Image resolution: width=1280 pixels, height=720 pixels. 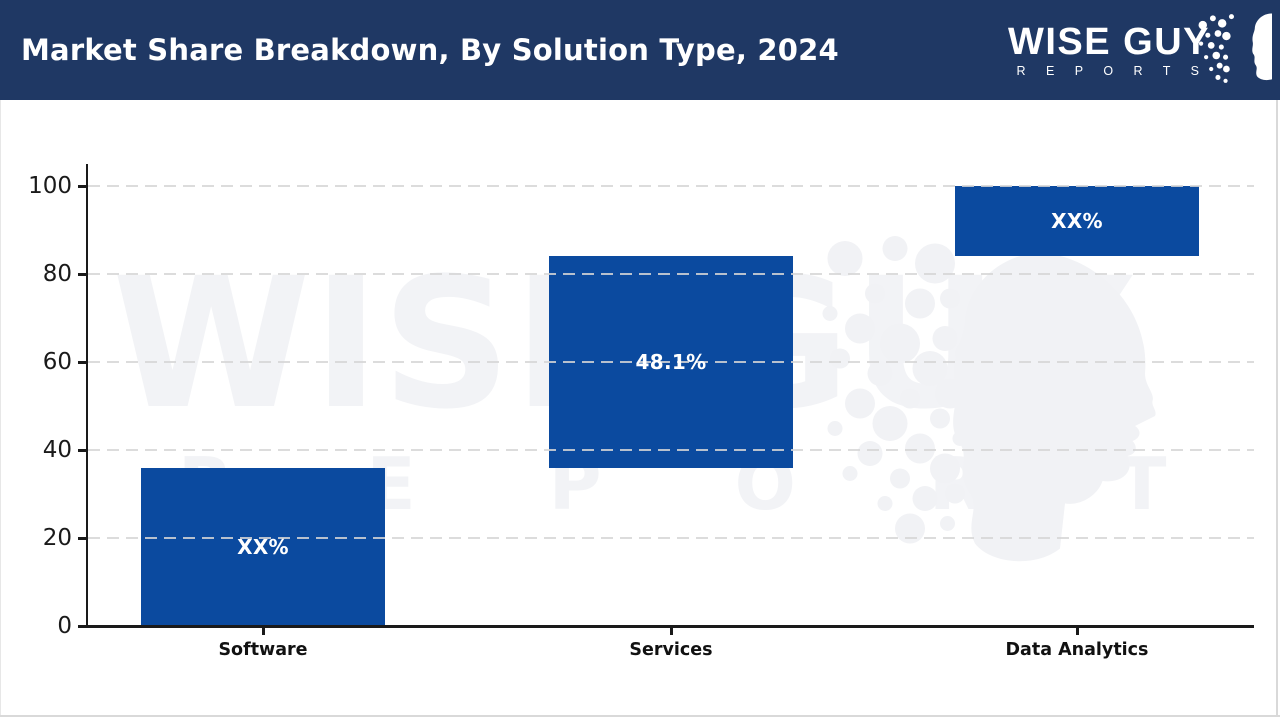 What do you see at coordinates (1108, 41) in the screenshot?
I see `brand-name: WISE GUY` at bounding box center [1108, 41].